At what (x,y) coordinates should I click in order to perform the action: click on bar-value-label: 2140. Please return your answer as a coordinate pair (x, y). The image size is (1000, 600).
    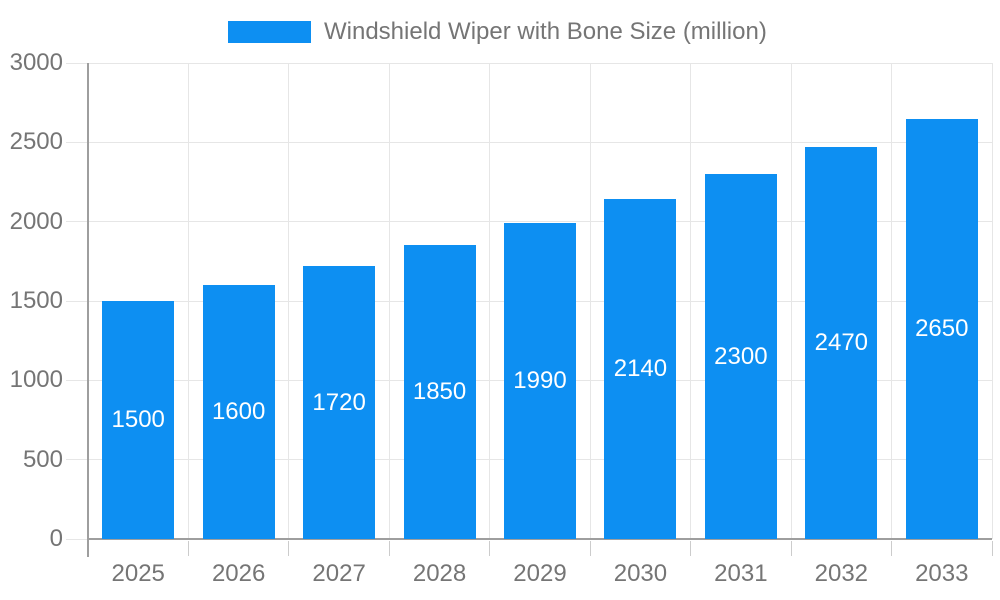
    Looking at the image, I should click on (640, 369).